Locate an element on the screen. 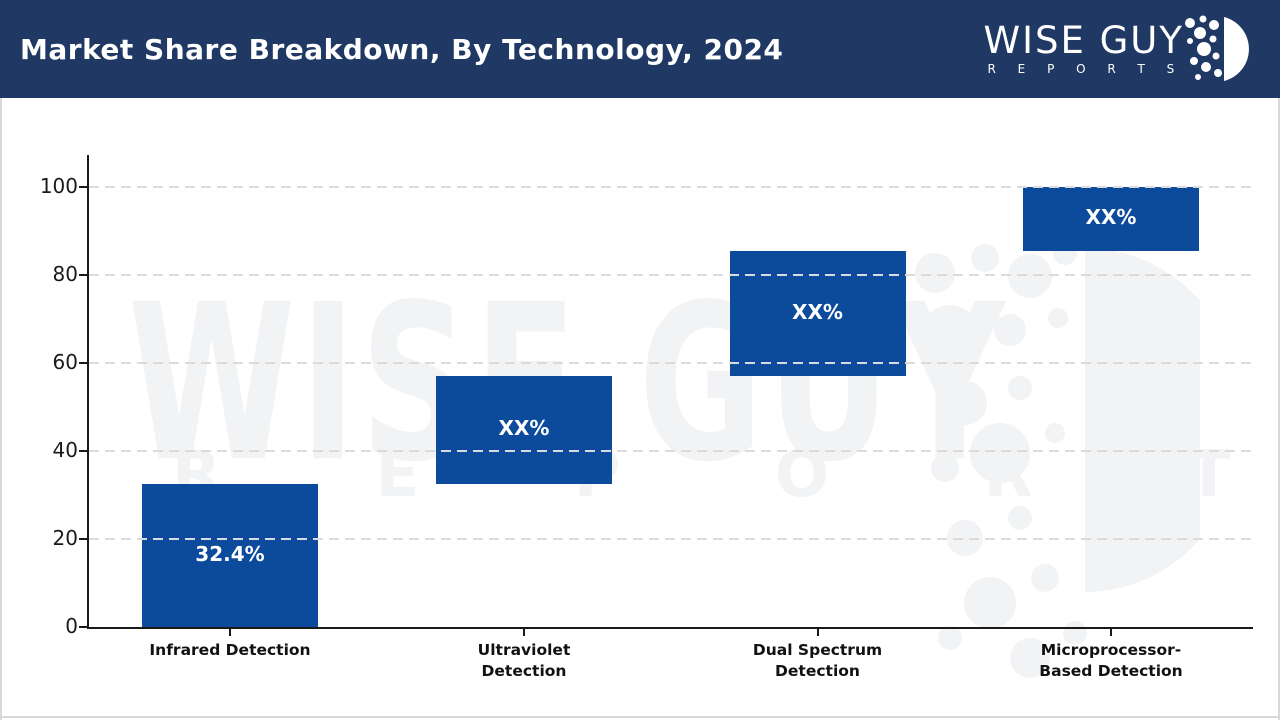  x-category-line: Based Detection is located at coordinates (1111, 671).